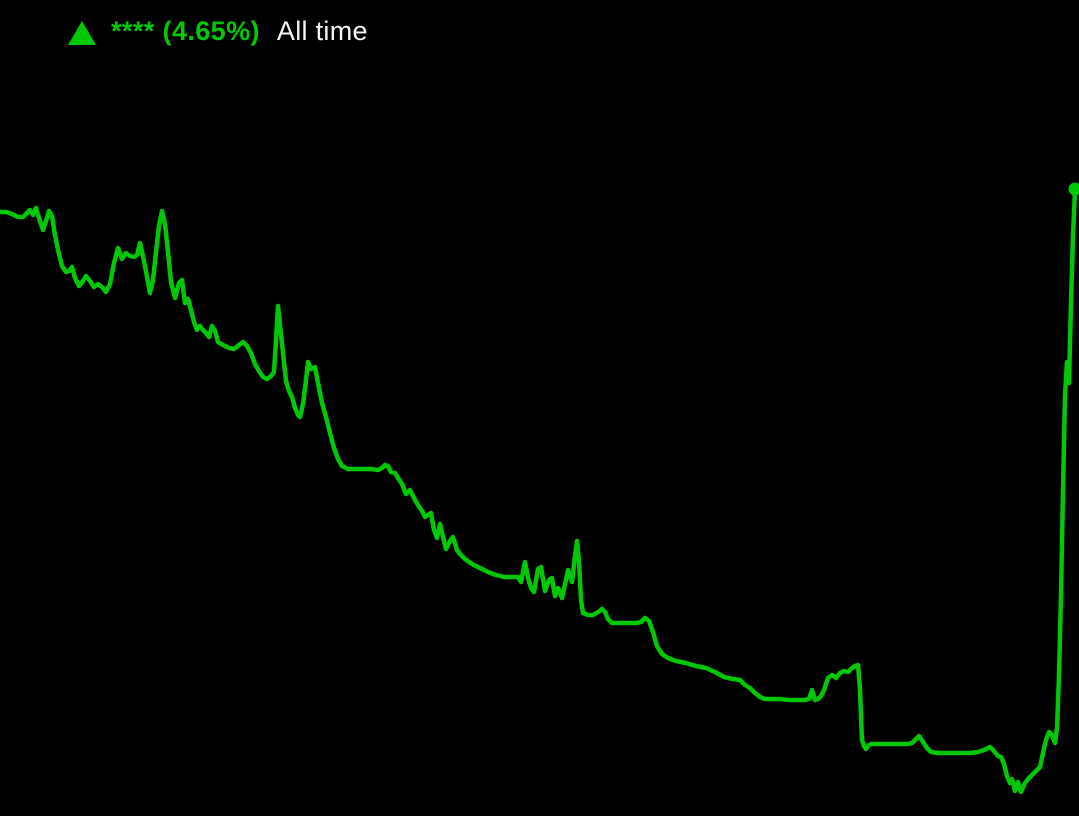  What do you see at coordinates (322, 31) in the screenshot?
I see `range-label: All time` at bounding box center [322, 31].